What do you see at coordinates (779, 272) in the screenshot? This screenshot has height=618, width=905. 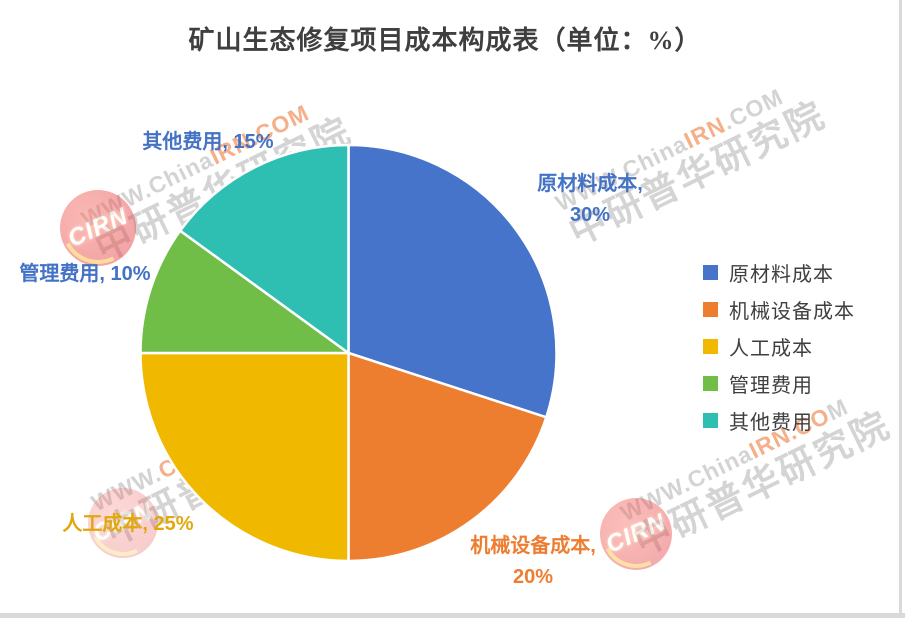 I see `legend-item-raw-materials: 原材料成本` at bounding box center [779, 272].